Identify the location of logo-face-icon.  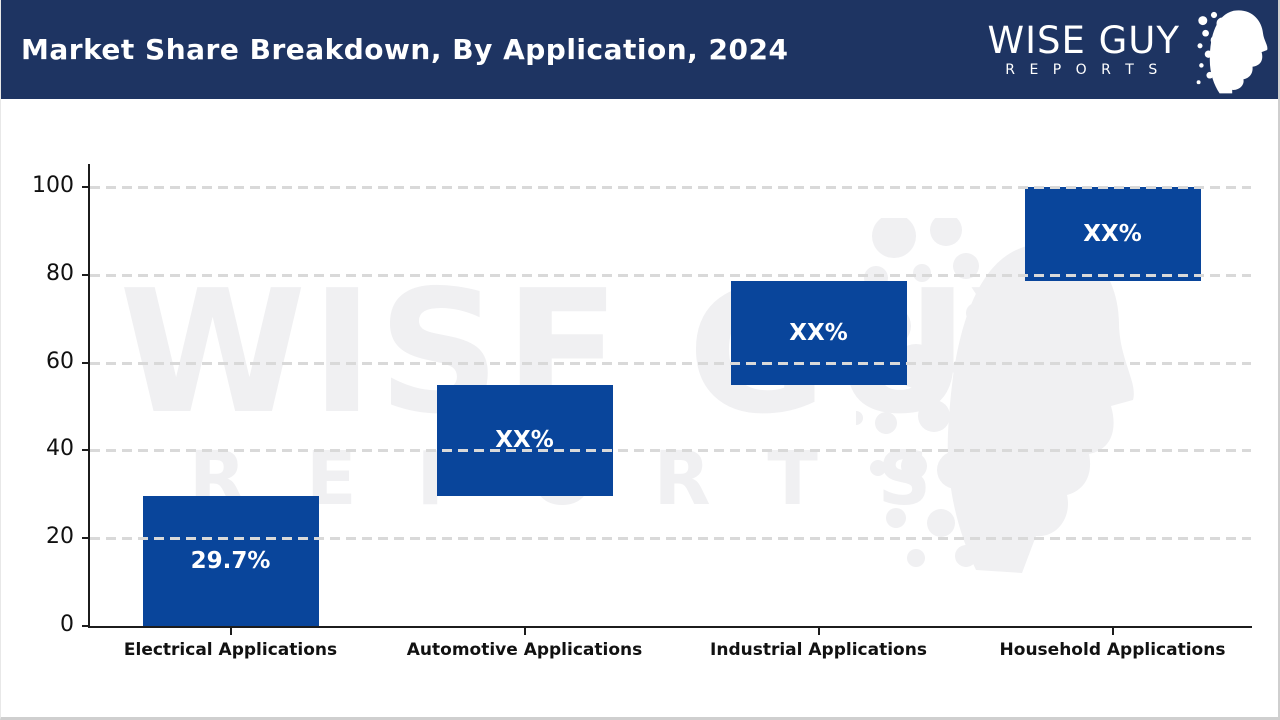
(1232, 51).